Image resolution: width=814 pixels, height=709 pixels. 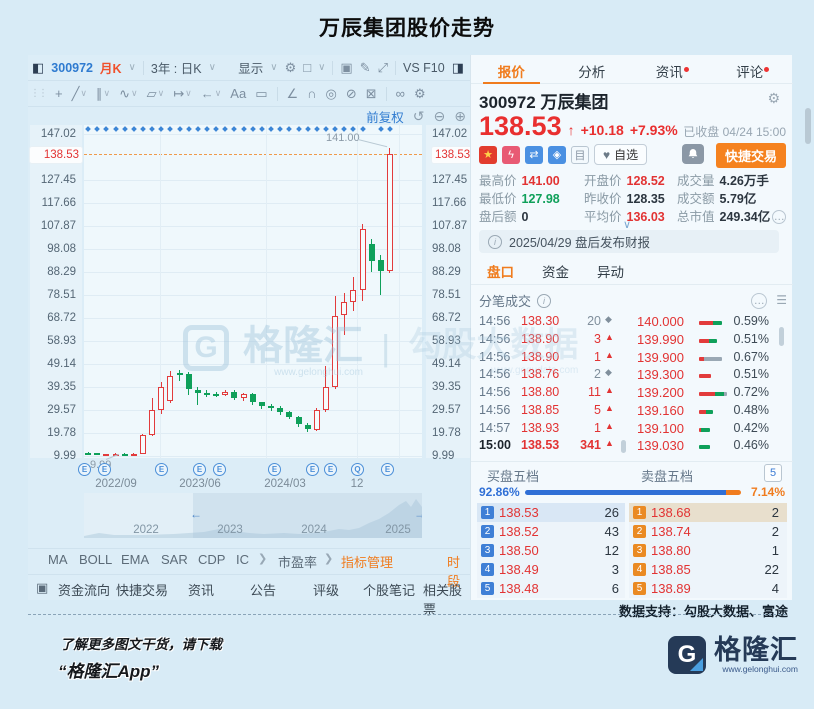 I want to click on pattern-tool-icon: ▱ ∨, so click(x=155, y=93).